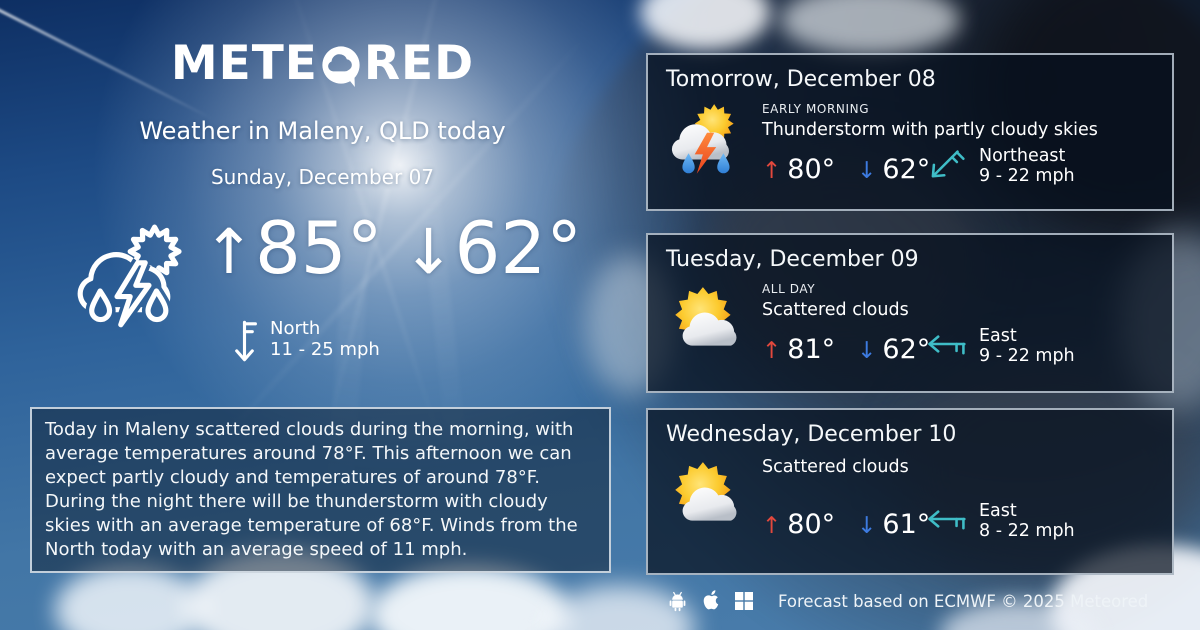 Image resolution: width=1200 pixels, height=630 pixels. Describe the element at coordinates (246, 341) in the screenshot. I see `wind-barb-north-icon` at that location.